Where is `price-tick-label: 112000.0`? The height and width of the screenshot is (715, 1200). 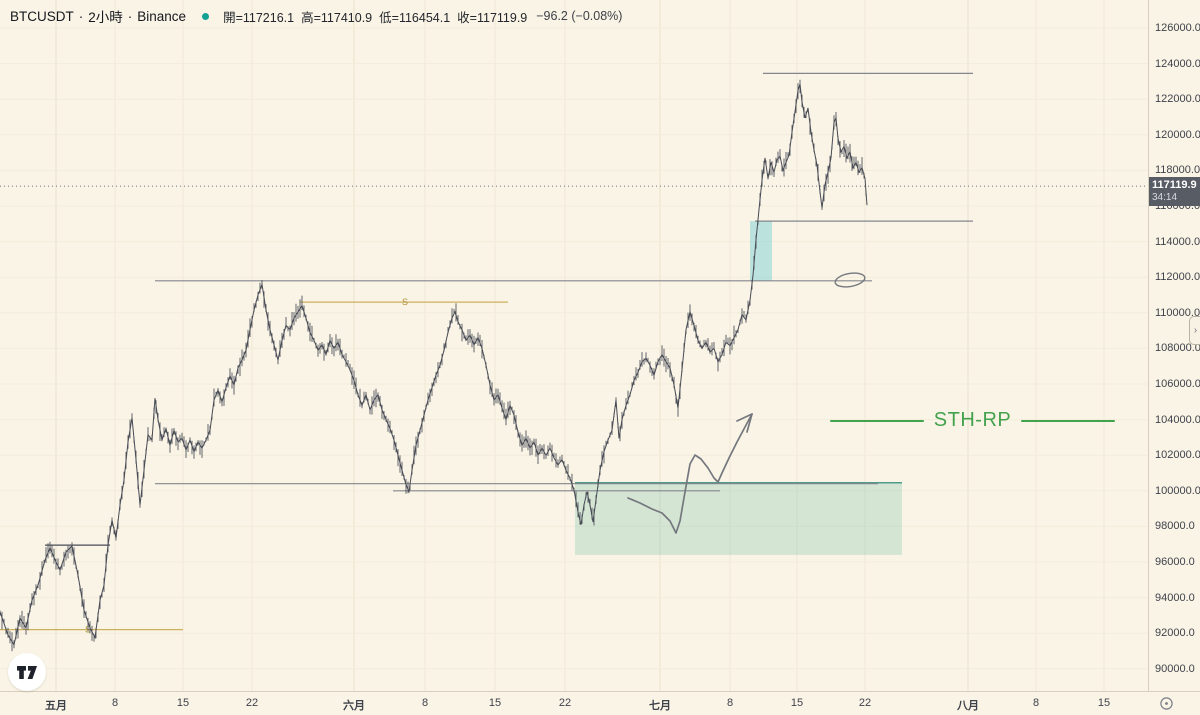 price-tick-label: 112000.0 is located at coordinates (1177, 277).